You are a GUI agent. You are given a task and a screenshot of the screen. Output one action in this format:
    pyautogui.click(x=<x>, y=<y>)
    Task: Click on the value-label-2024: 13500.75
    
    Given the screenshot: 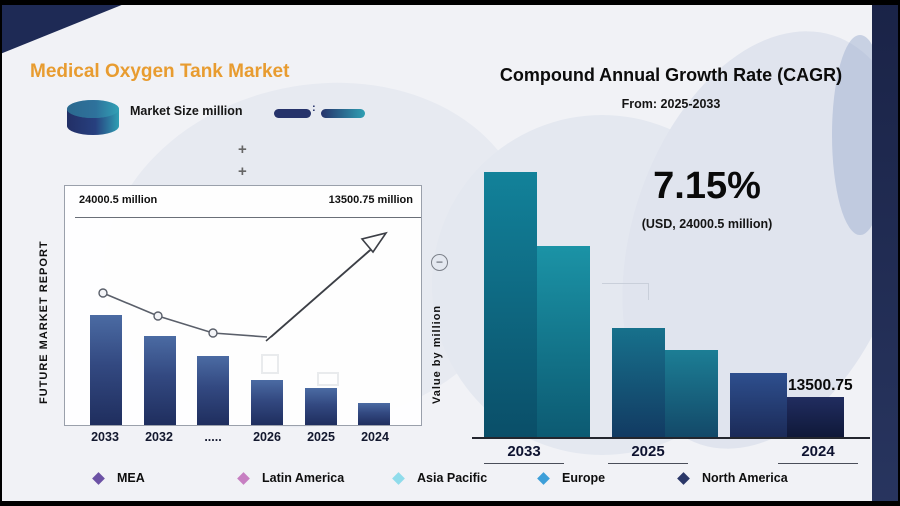 What is the action you would take?
    pyautogui.click(x=820, y=385)
    